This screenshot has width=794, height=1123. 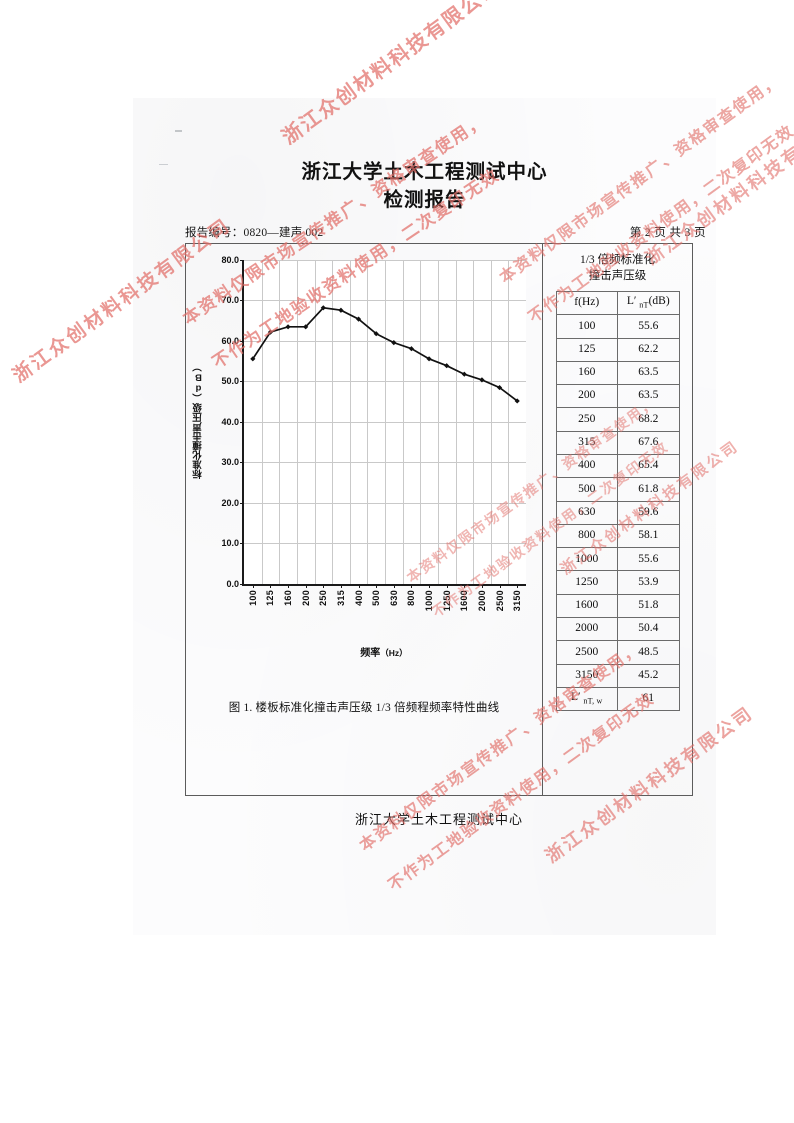 I want to click on x-axis-title-unit: （Hz）, so click(x=394, y=652).